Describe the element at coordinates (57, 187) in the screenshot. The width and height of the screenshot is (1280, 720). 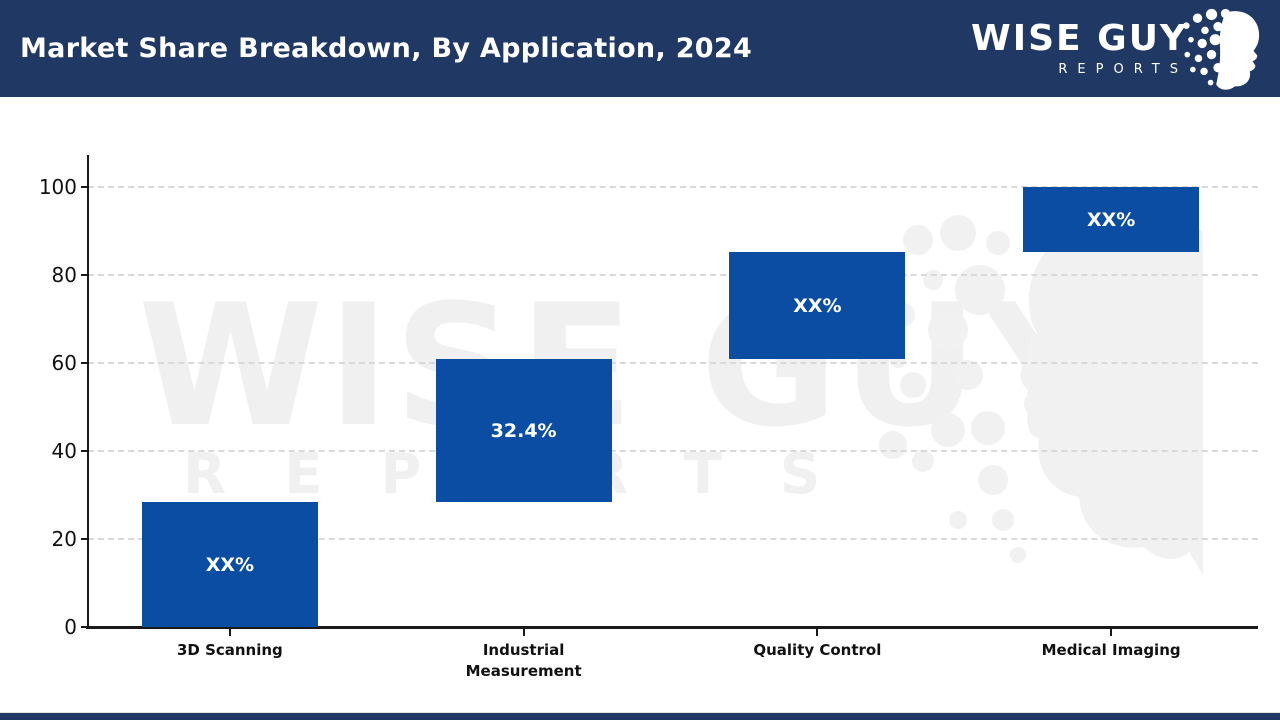
I see `y-tick-label-100: 100` at that location.